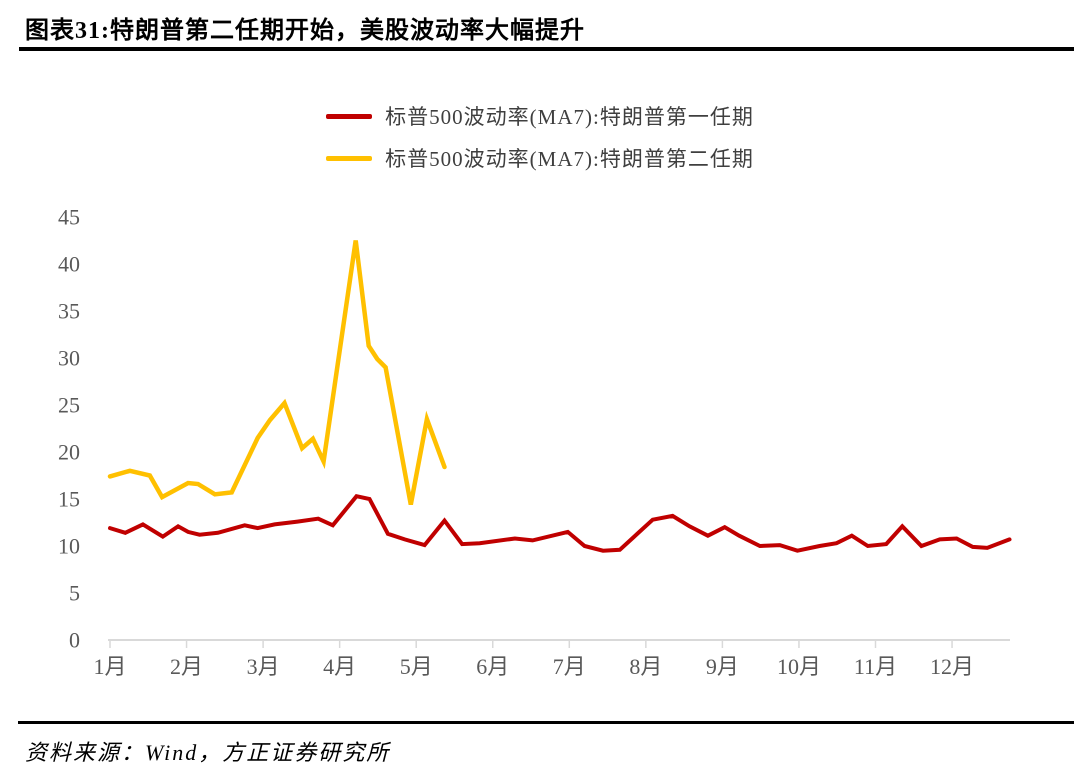 Image resolution: width=1080 pixels, height=783 pixels. I want to click on legend-line-sample-first-term, so click(349, 116).